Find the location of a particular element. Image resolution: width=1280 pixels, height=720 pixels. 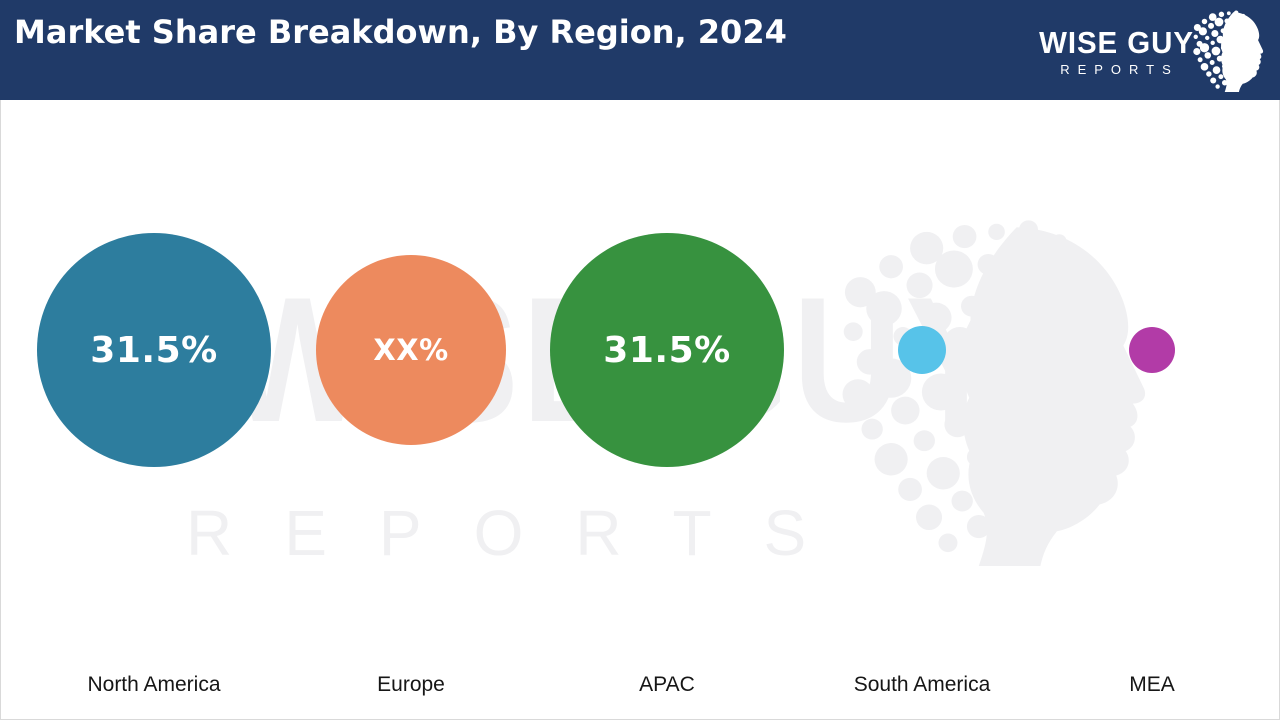

bubble-value-apac: 31.5% is located at coordinates (667, 350).